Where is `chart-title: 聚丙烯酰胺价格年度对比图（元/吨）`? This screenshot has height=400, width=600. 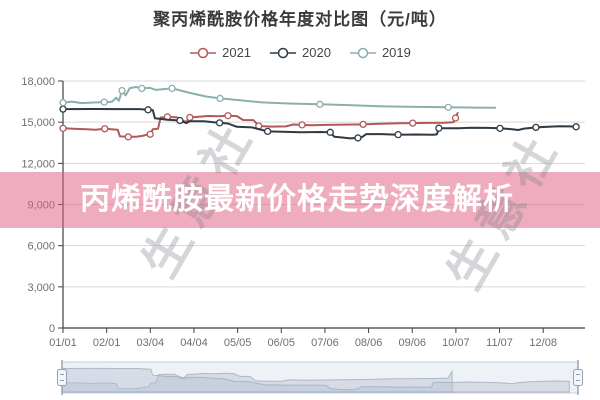
chart-title: 聚丙烯酰胺价格年度对比图（元/吨） is located at coordinates (300, 19).